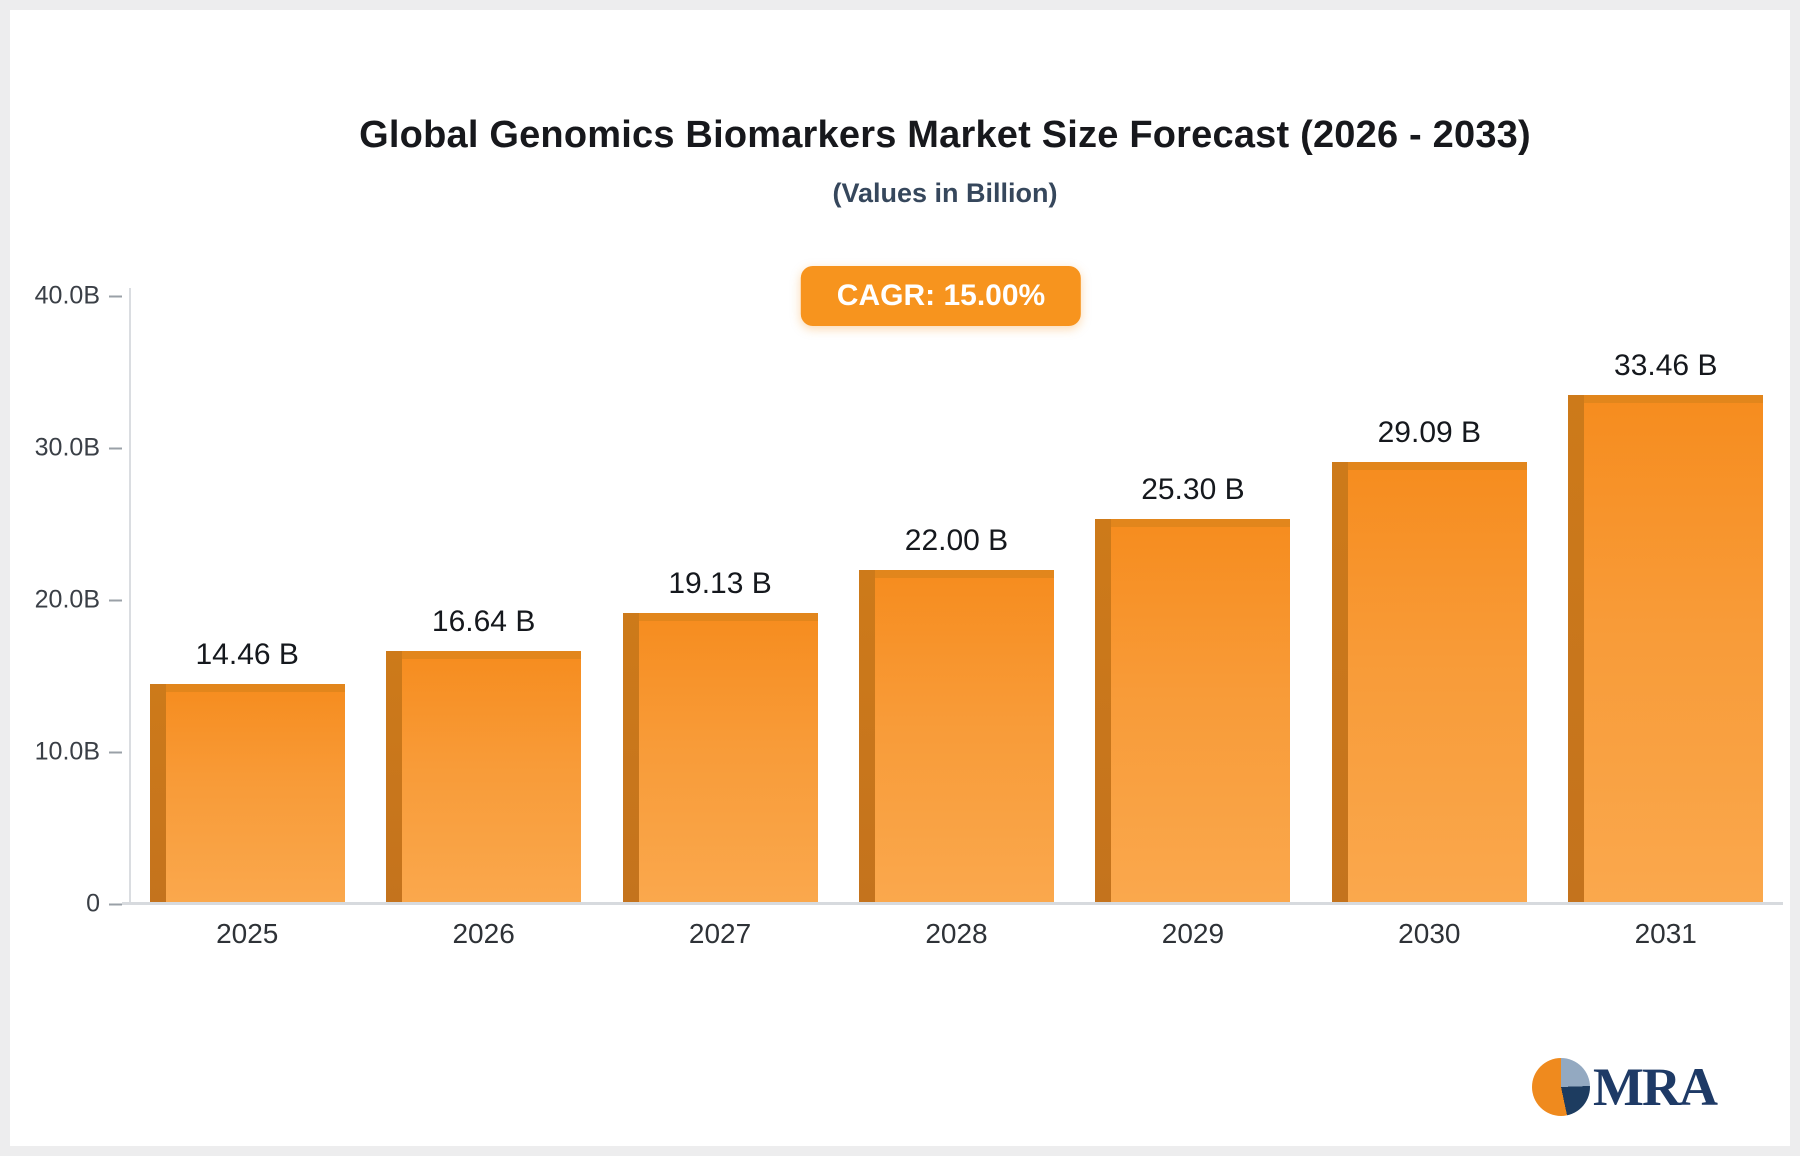 This screenshot has width=1800, height=1156. Describe the element at coordinates (104, 904) in the screenshot. I see `y-tick: 0` at that location.